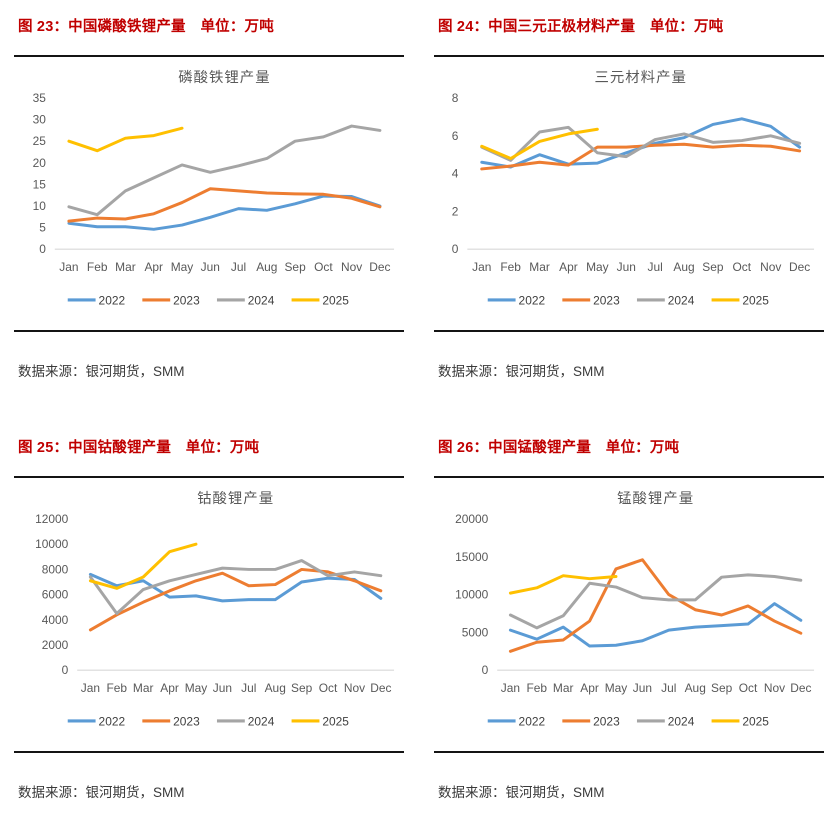 Image resolution: width=838 pixels, height=815 pixels. What do you see at coordinates (55, 569) in the screenshot?
I see `y-tick-label: 8000` at bounding box center [55, 569].